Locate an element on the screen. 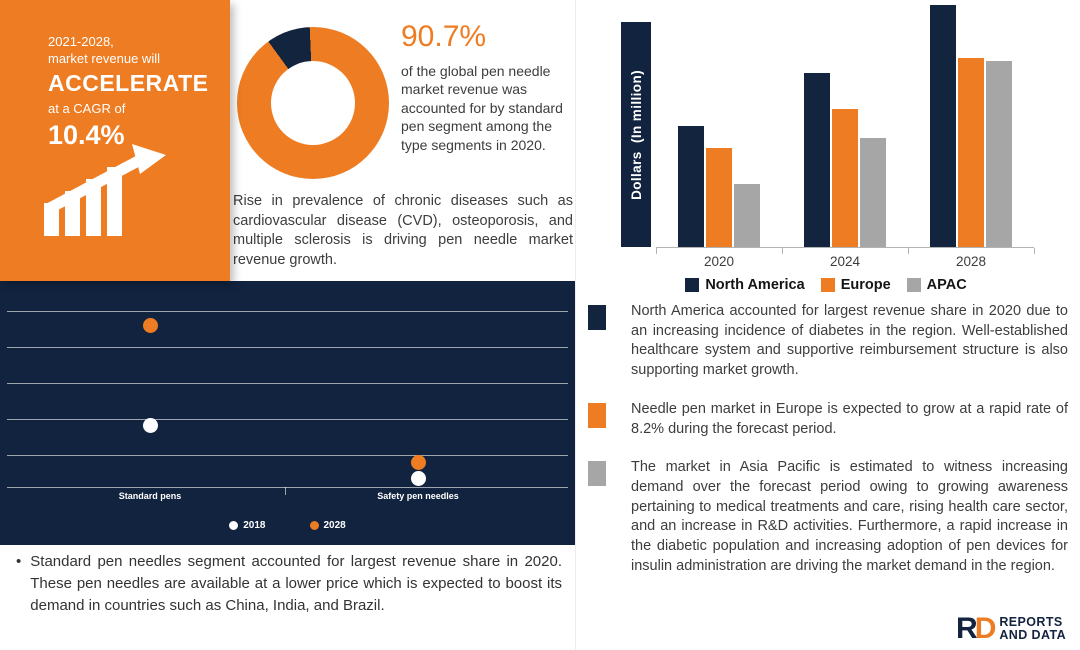 This screenshot has height=650, width=1080. legend-swatch-apac is located at coordinates (913, 285).